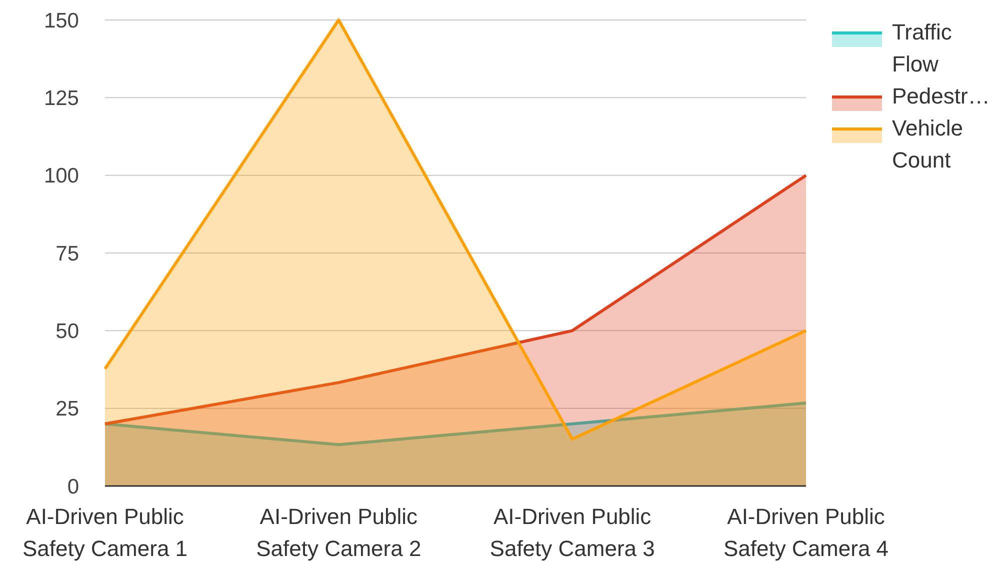  What do you see at coordinates (927, 144) in the screenshot?
I see `legend-label: Vehicle Count` at bounding box center [927, 144].